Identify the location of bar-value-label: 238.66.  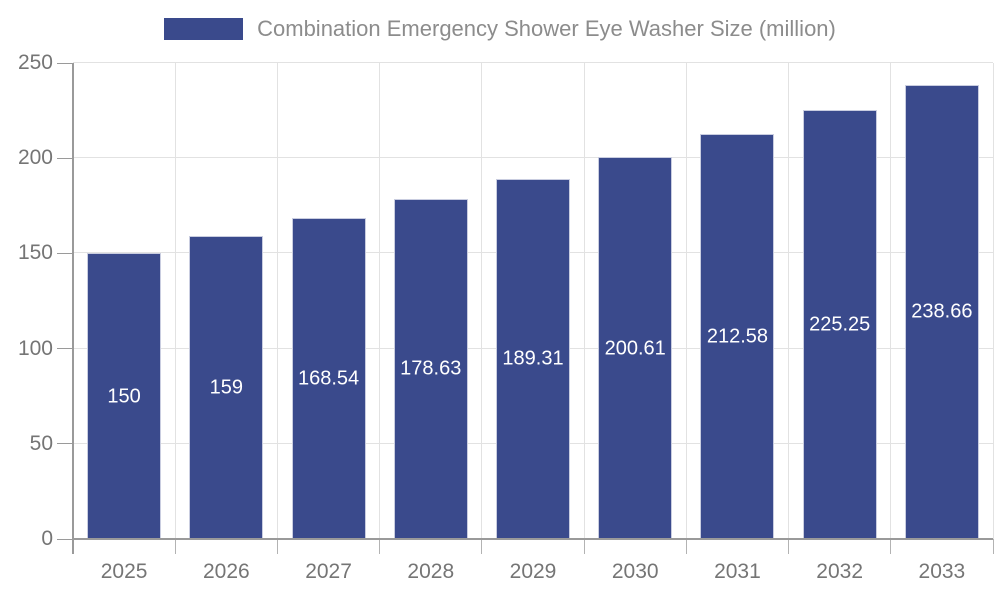
(942, 311).